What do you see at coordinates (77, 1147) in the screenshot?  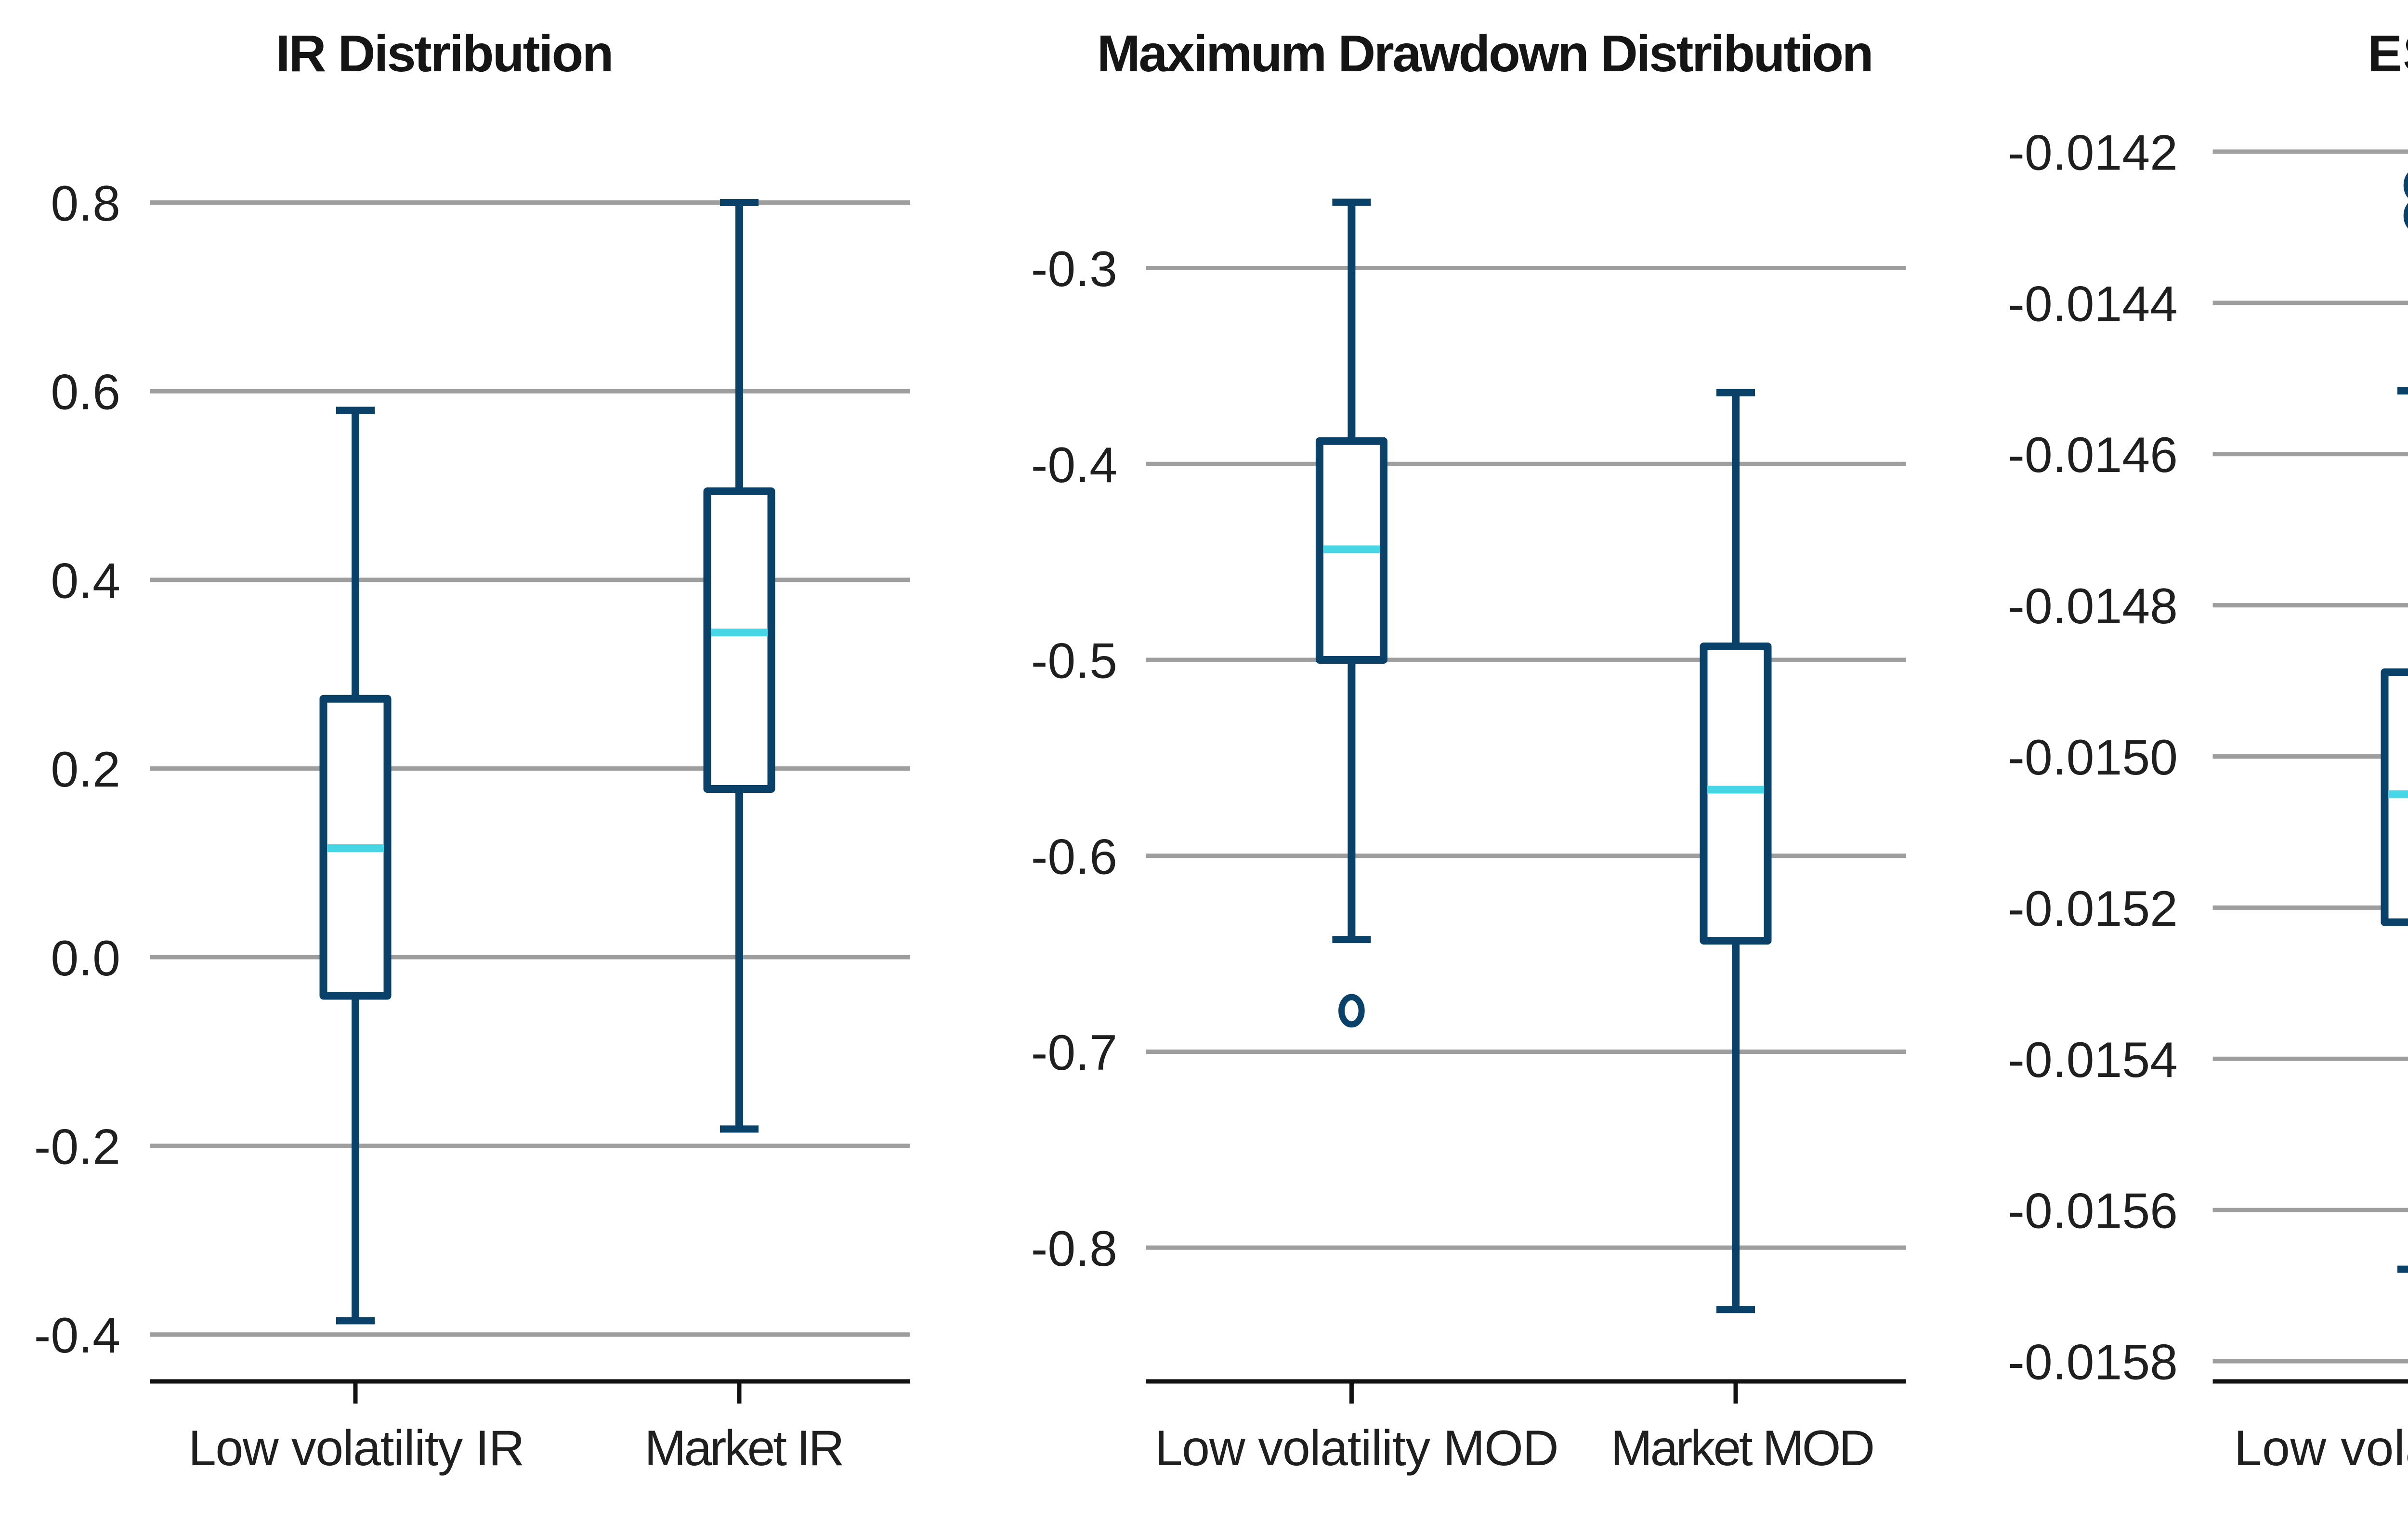 I see `svg-text: -0.2` at bounding box center [77, 1147].